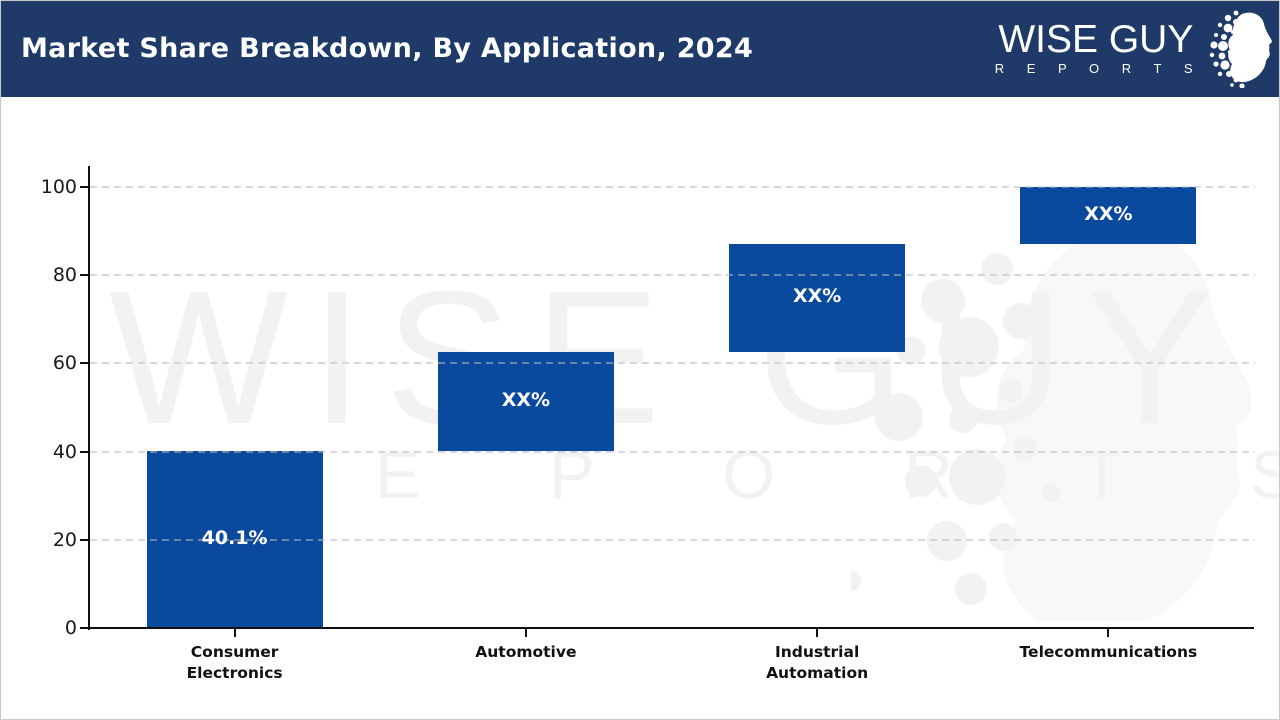 This screenshot has height=720, width=1280. What do you see at coordinates (817, 652) in the screenshot?
I see `x-tick-label-line: Industrial` at bounding box center [817, 652].